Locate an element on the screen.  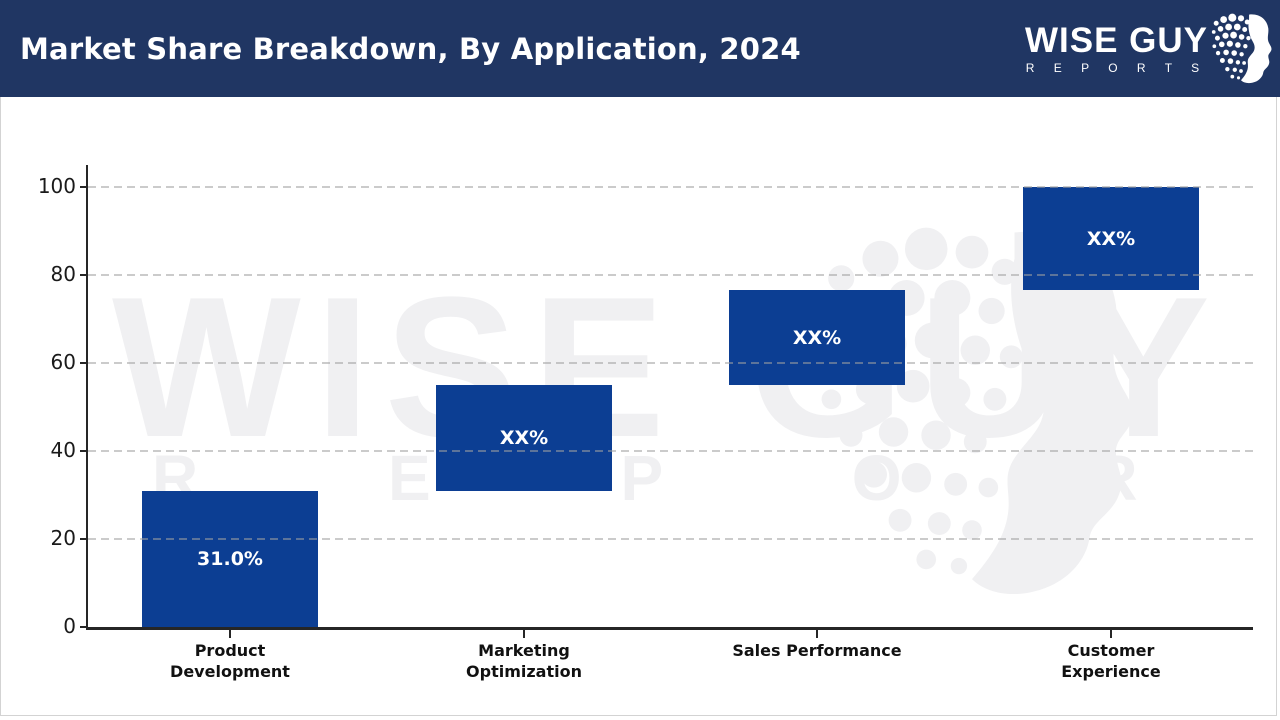
bar-marketing-optimization: XX% is located at coordinates (524, 438).